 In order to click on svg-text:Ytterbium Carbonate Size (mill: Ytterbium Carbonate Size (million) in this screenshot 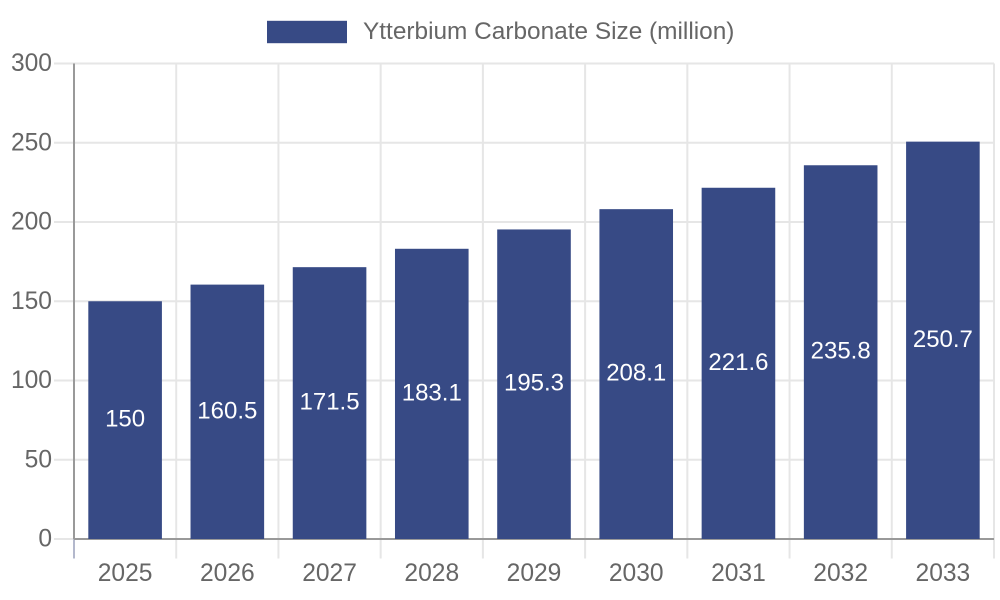, I will do `click(548, 31)`.